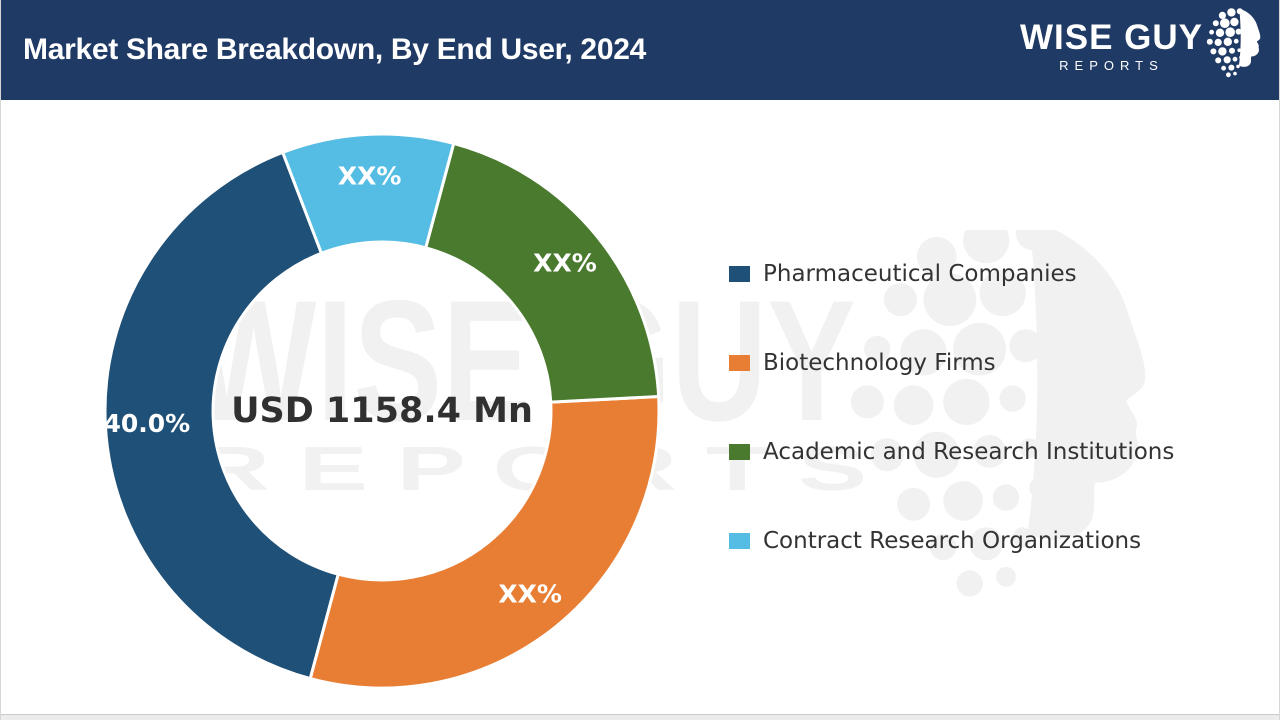  Describe the element at coordinates (1111, 37) in the screenshot. I see `brand-name: WISE GUY` at that location.